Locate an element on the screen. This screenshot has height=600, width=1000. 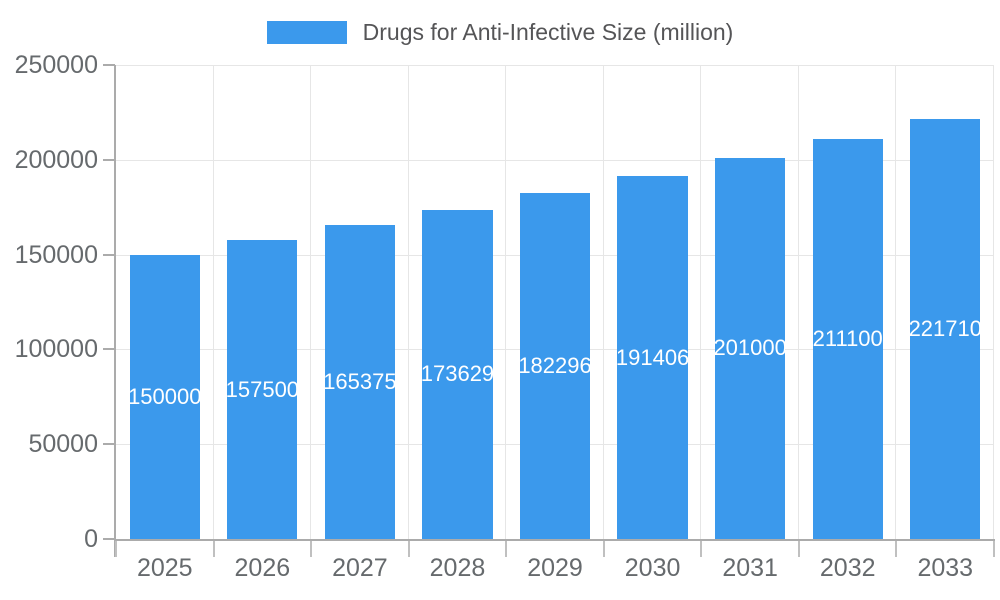
bar-value-label: 150000 is located at coordinates (164, 396).